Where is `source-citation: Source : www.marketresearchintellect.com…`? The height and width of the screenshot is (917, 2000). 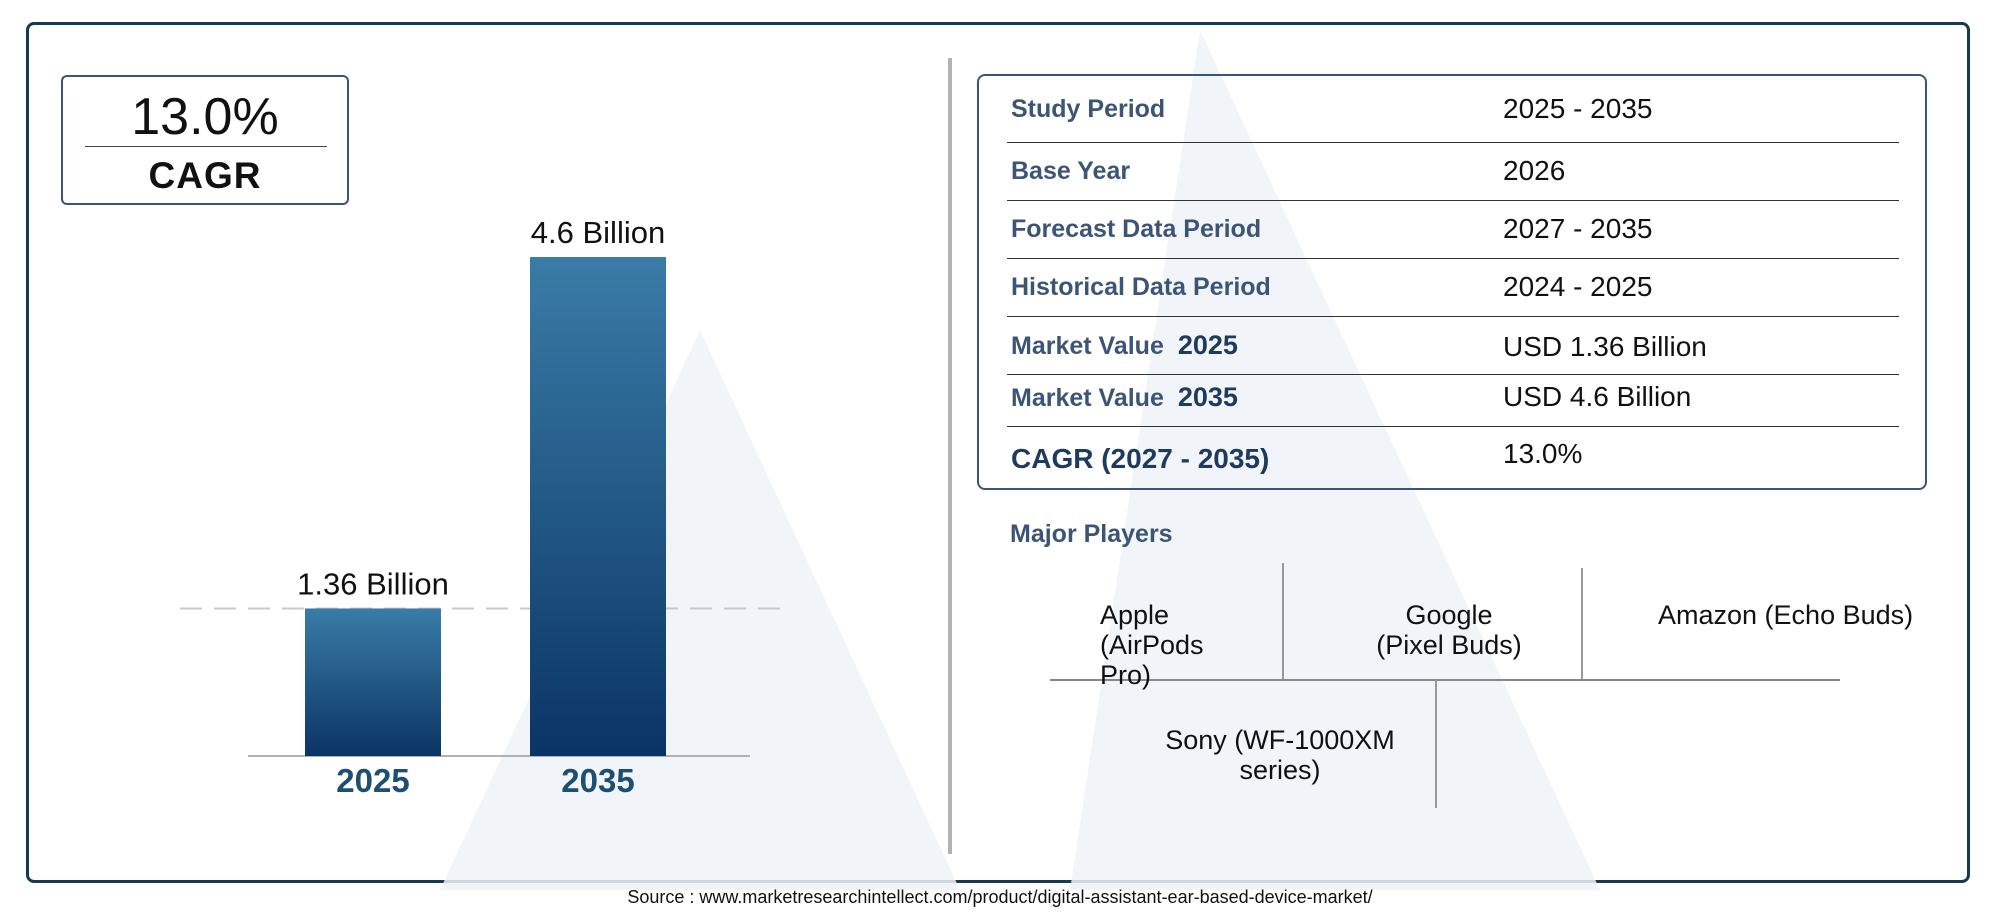
source-citation: Source : www.marketresearchintellect.com… is located at coordinates (1000, 897).